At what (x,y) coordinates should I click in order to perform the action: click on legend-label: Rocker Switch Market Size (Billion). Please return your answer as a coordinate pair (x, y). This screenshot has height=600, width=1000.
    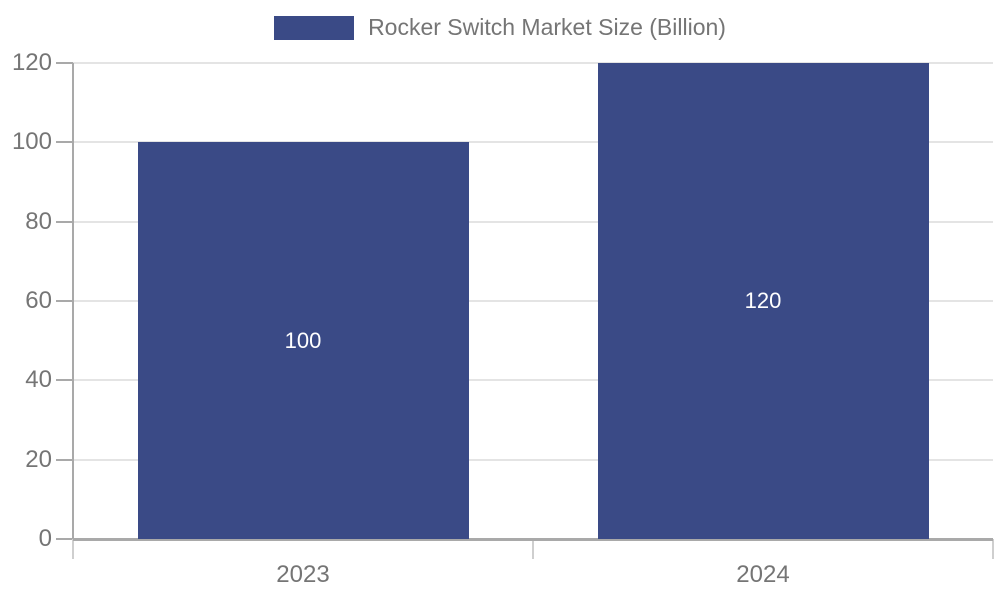
    Looking at the image, I should click on (547, 27).